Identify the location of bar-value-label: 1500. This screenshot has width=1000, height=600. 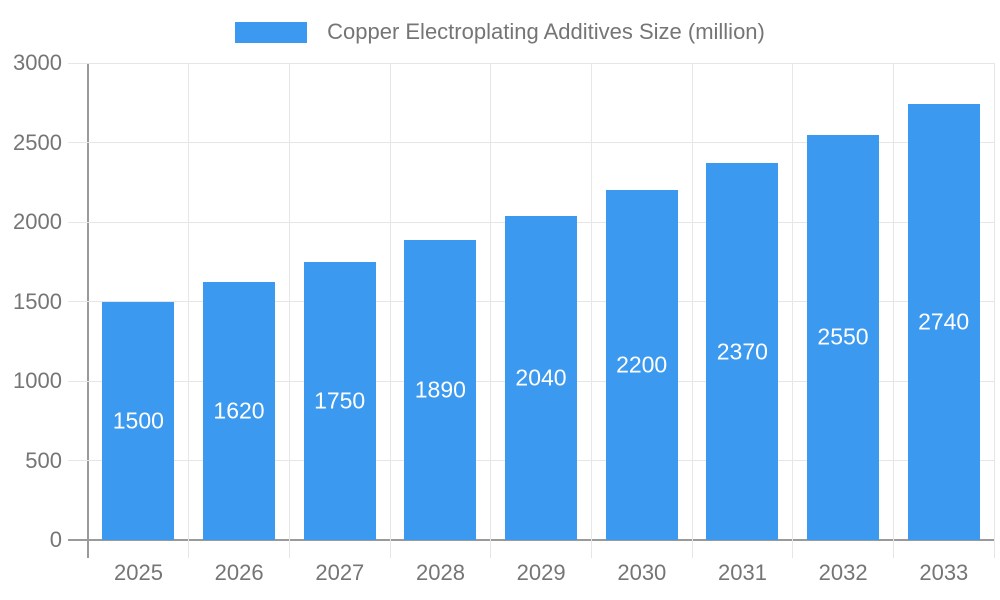
(138, 420).